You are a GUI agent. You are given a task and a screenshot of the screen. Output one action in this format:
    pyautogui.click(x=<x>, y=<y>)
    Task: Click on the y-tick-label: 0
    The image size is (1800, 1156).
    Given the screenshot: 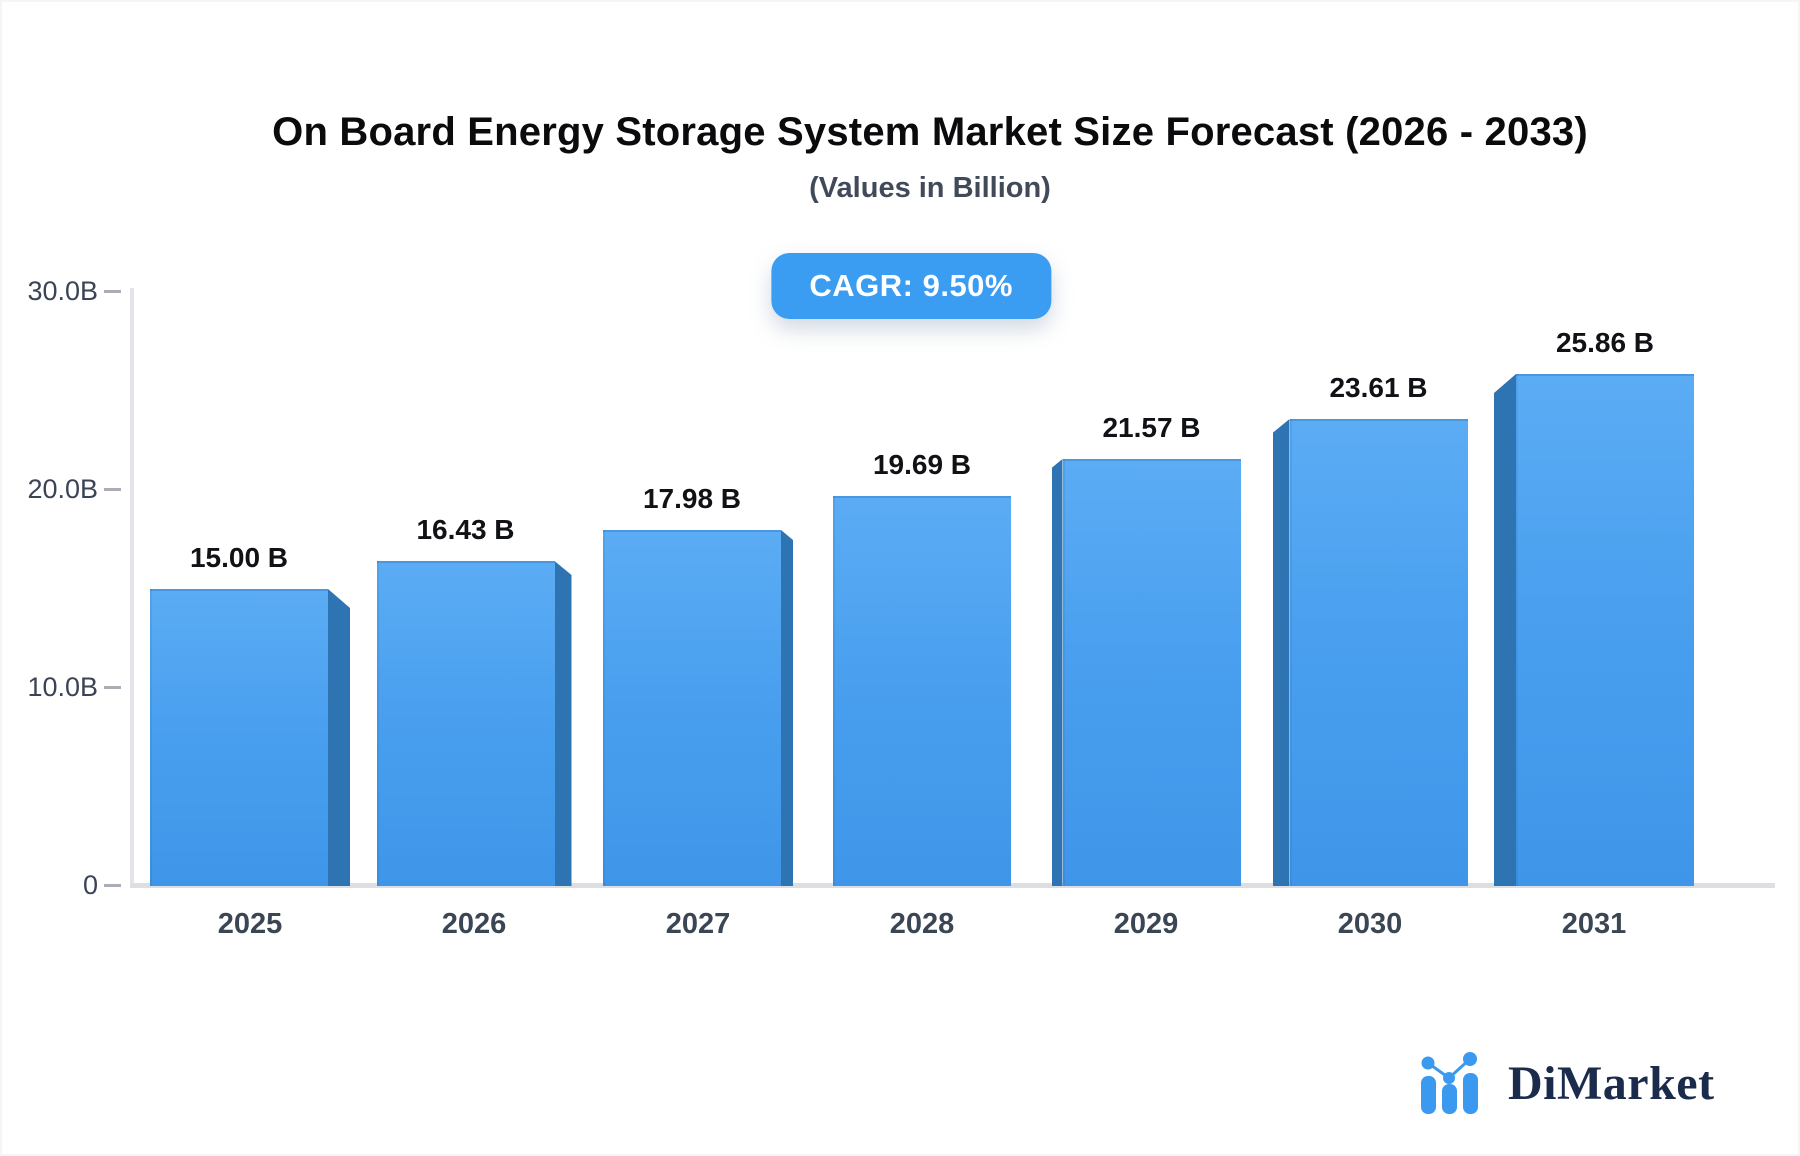 What is the action you would take?
    pyautogui.click(x=90, y=885)
    